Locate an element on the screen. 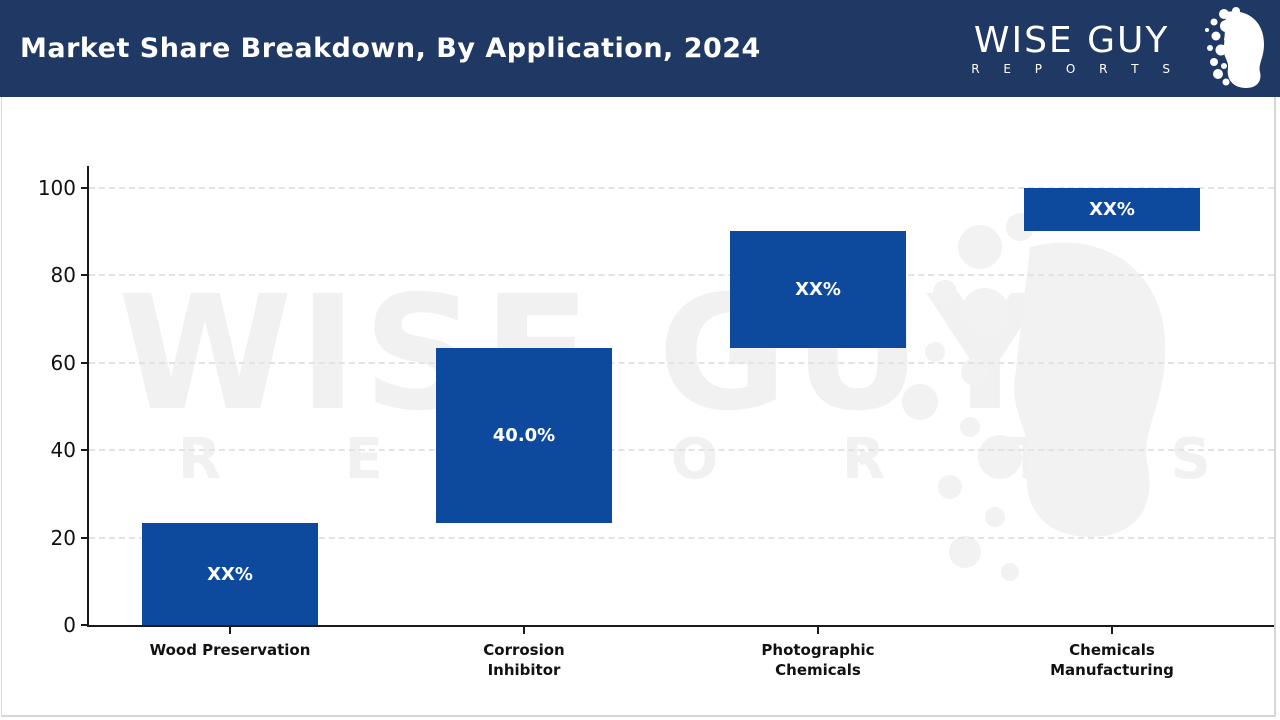 The image size is (1280, 720). brand-subtitle: R E P O R T S is located at coordinates (1075, 68).